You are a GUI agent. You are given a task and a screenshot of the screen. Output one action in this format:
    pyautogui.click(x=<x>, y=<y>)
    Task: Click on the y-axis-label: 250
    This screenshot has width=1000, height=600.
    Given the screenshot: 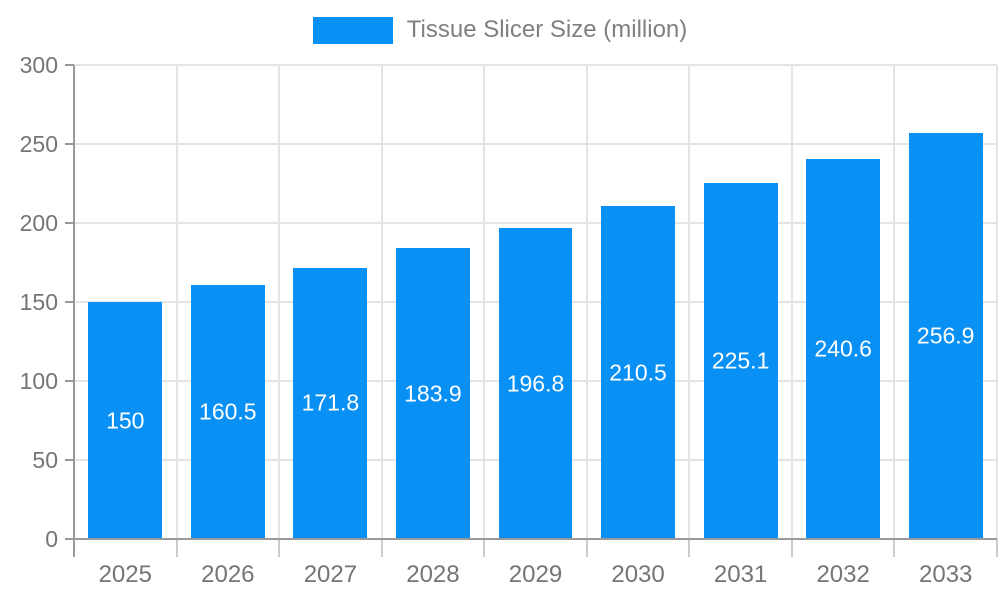 What is the action you would take?
    pyautogui.click(x=38, y=144)
    